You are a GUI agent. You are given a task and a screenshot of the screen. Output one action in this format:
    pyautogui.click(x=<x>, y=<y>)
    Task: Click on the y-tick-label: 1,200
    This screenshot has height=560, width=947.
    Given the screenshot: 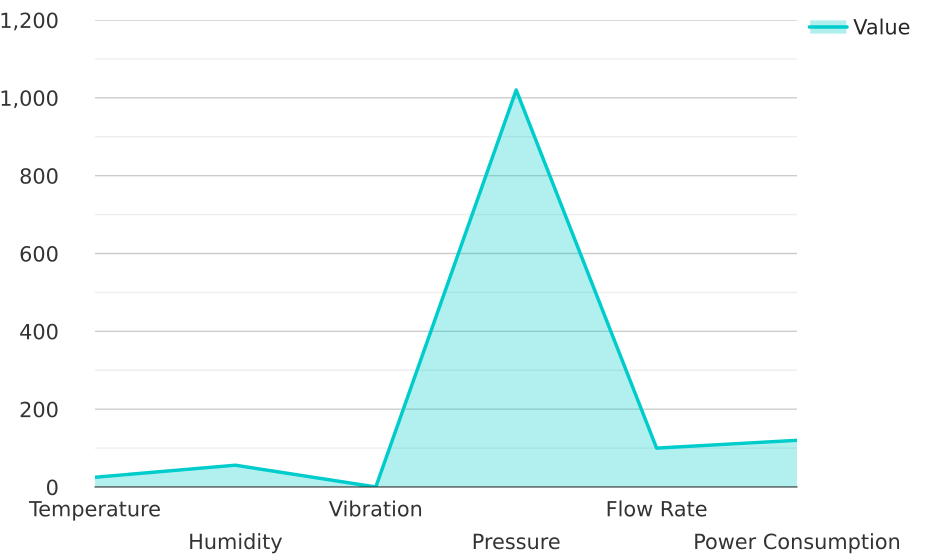 What is the action you would take?
    pyautogui.click(x=30, y=21)
    